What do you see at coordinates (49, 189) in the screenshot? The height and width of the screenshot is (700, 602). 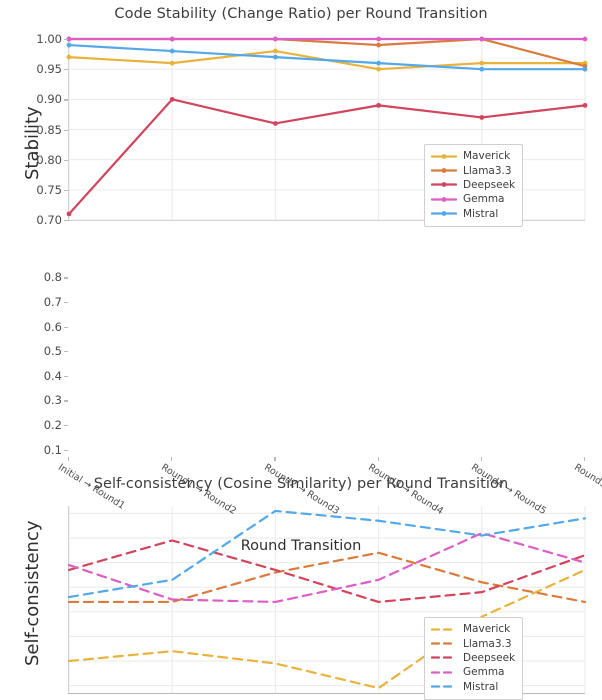 I see `y-tick-label: 0.75` at bounding box center [49, 189].